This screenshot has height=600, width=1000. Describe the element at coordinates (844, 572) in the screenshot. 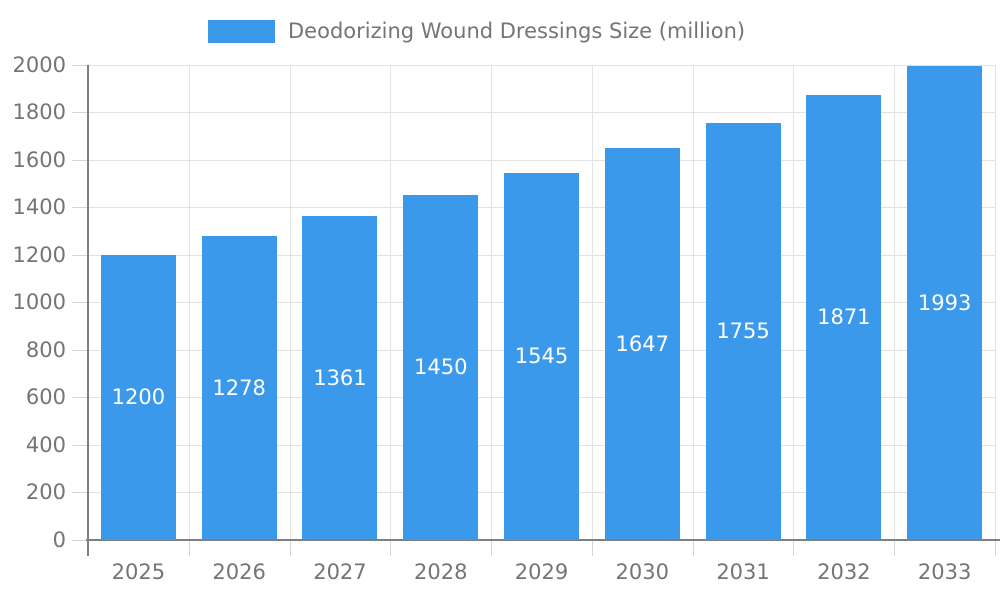

I see `x-axis-label: 2032` at that location.